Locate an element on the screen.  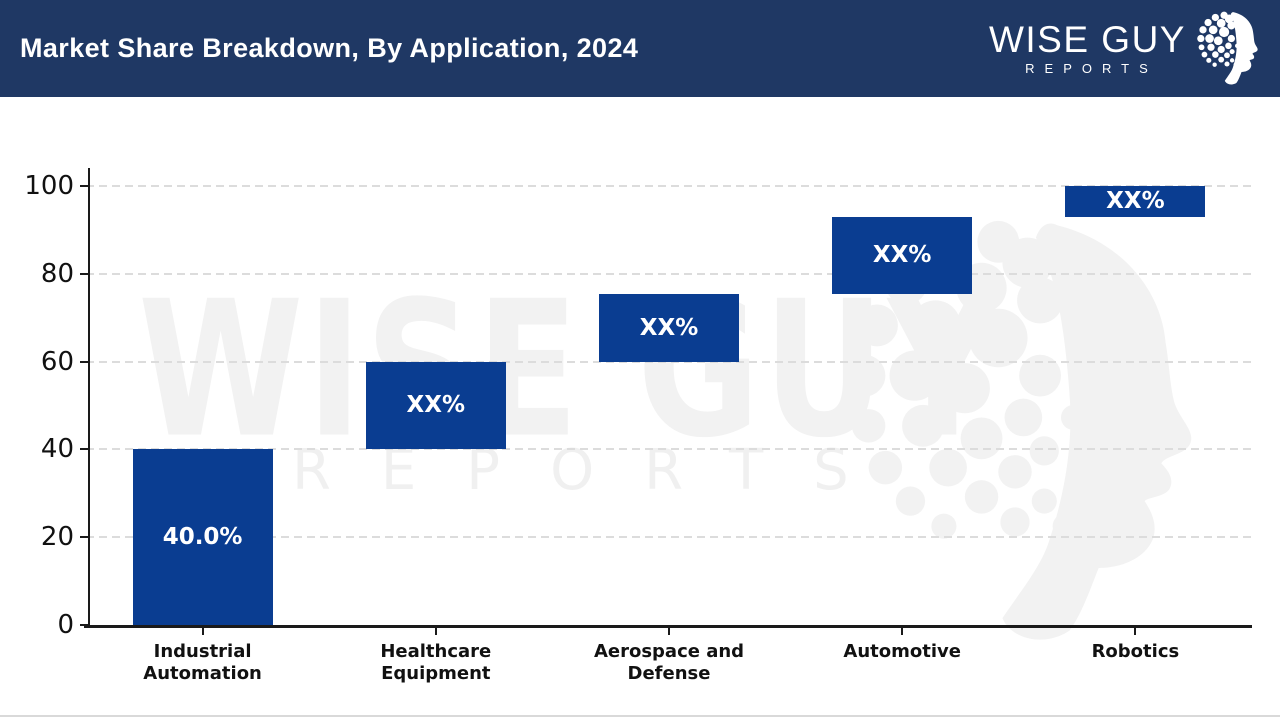
logo-reports-text: REPORTS is located at coordinates (1091, 68).